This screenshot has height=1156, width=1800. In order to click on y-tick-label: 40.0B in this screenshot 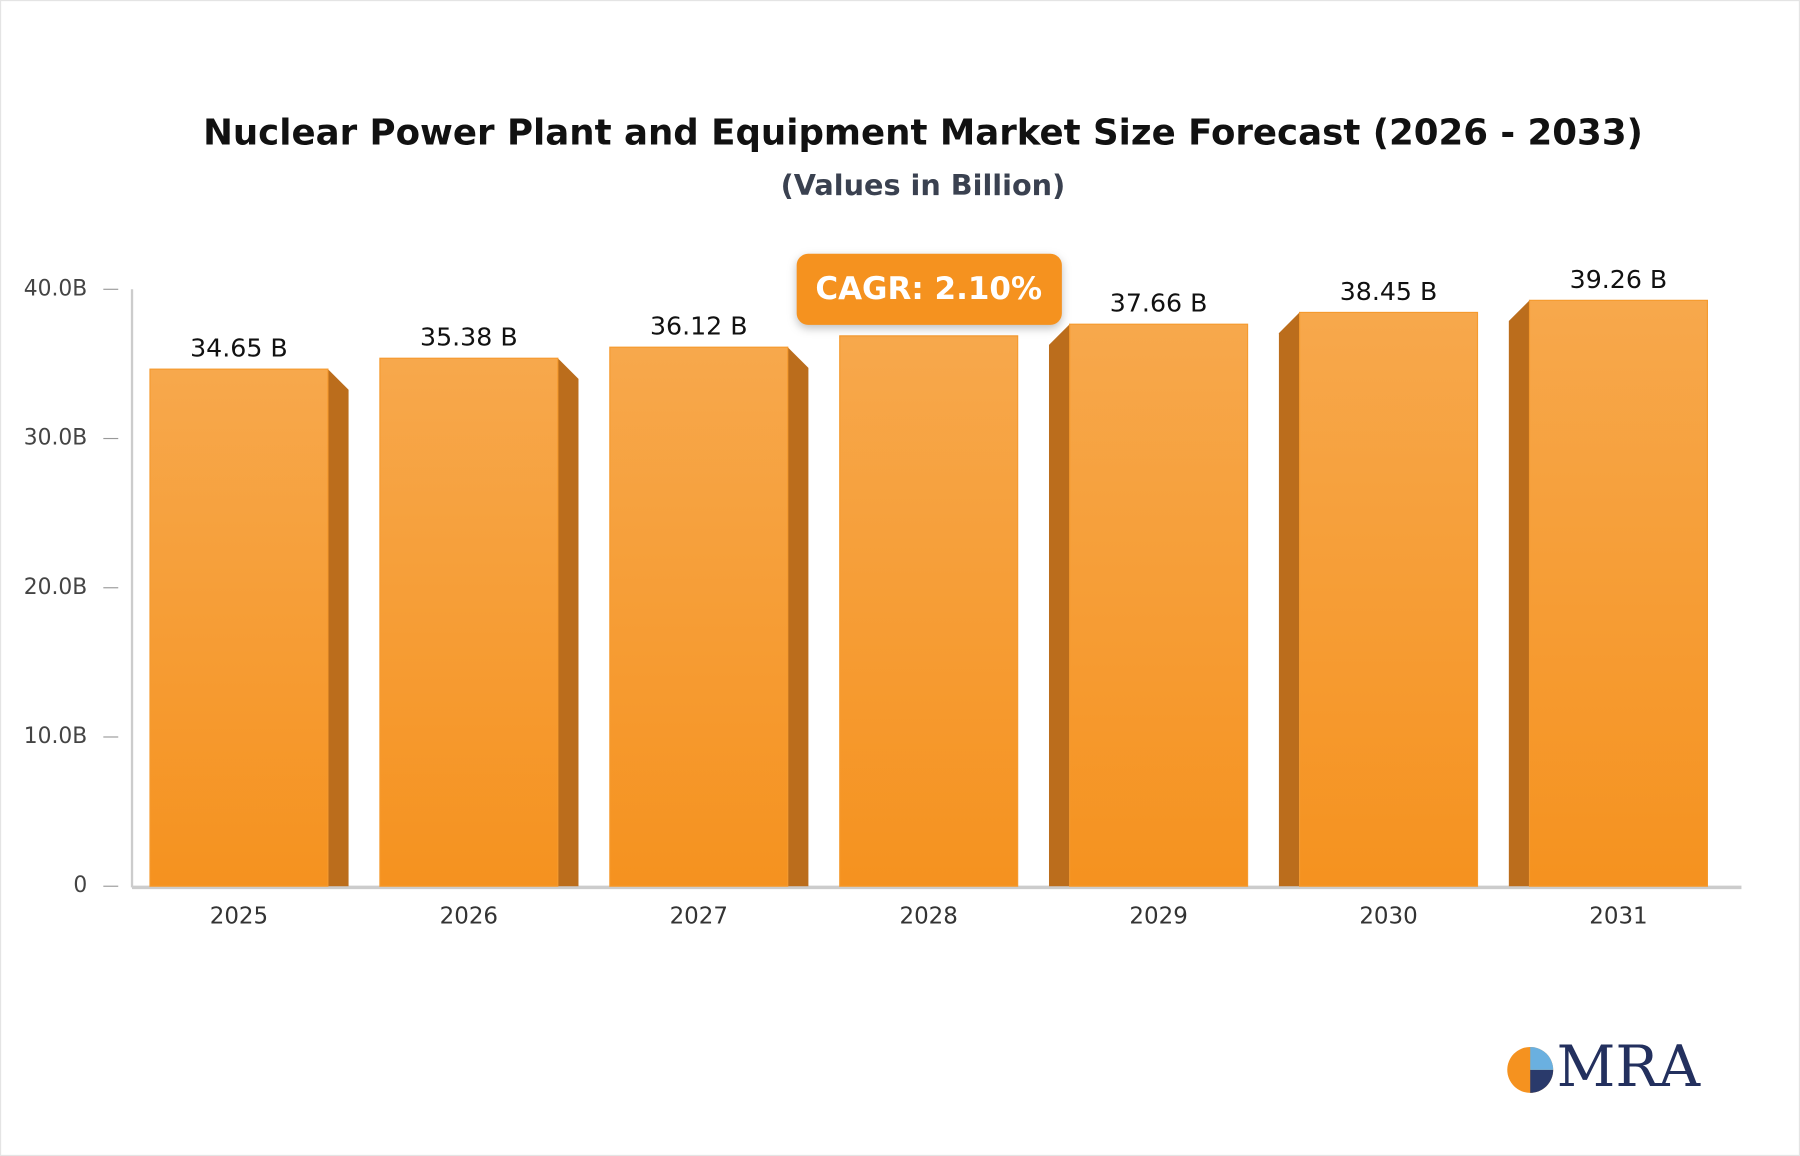, I will do `click(55, 288)`.